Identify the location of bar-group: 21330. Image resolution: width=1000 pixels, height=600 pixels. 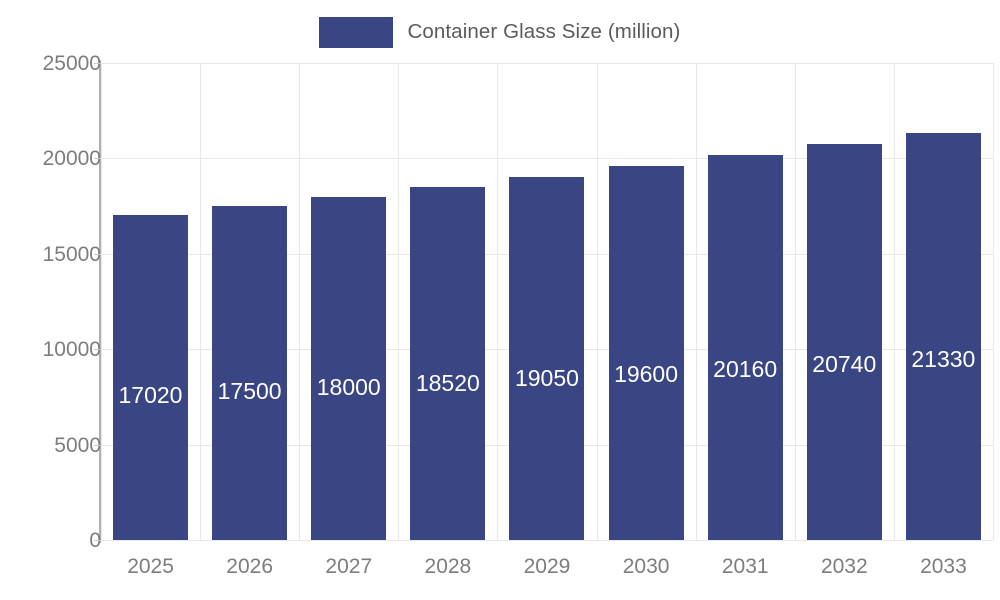
(943, 301).